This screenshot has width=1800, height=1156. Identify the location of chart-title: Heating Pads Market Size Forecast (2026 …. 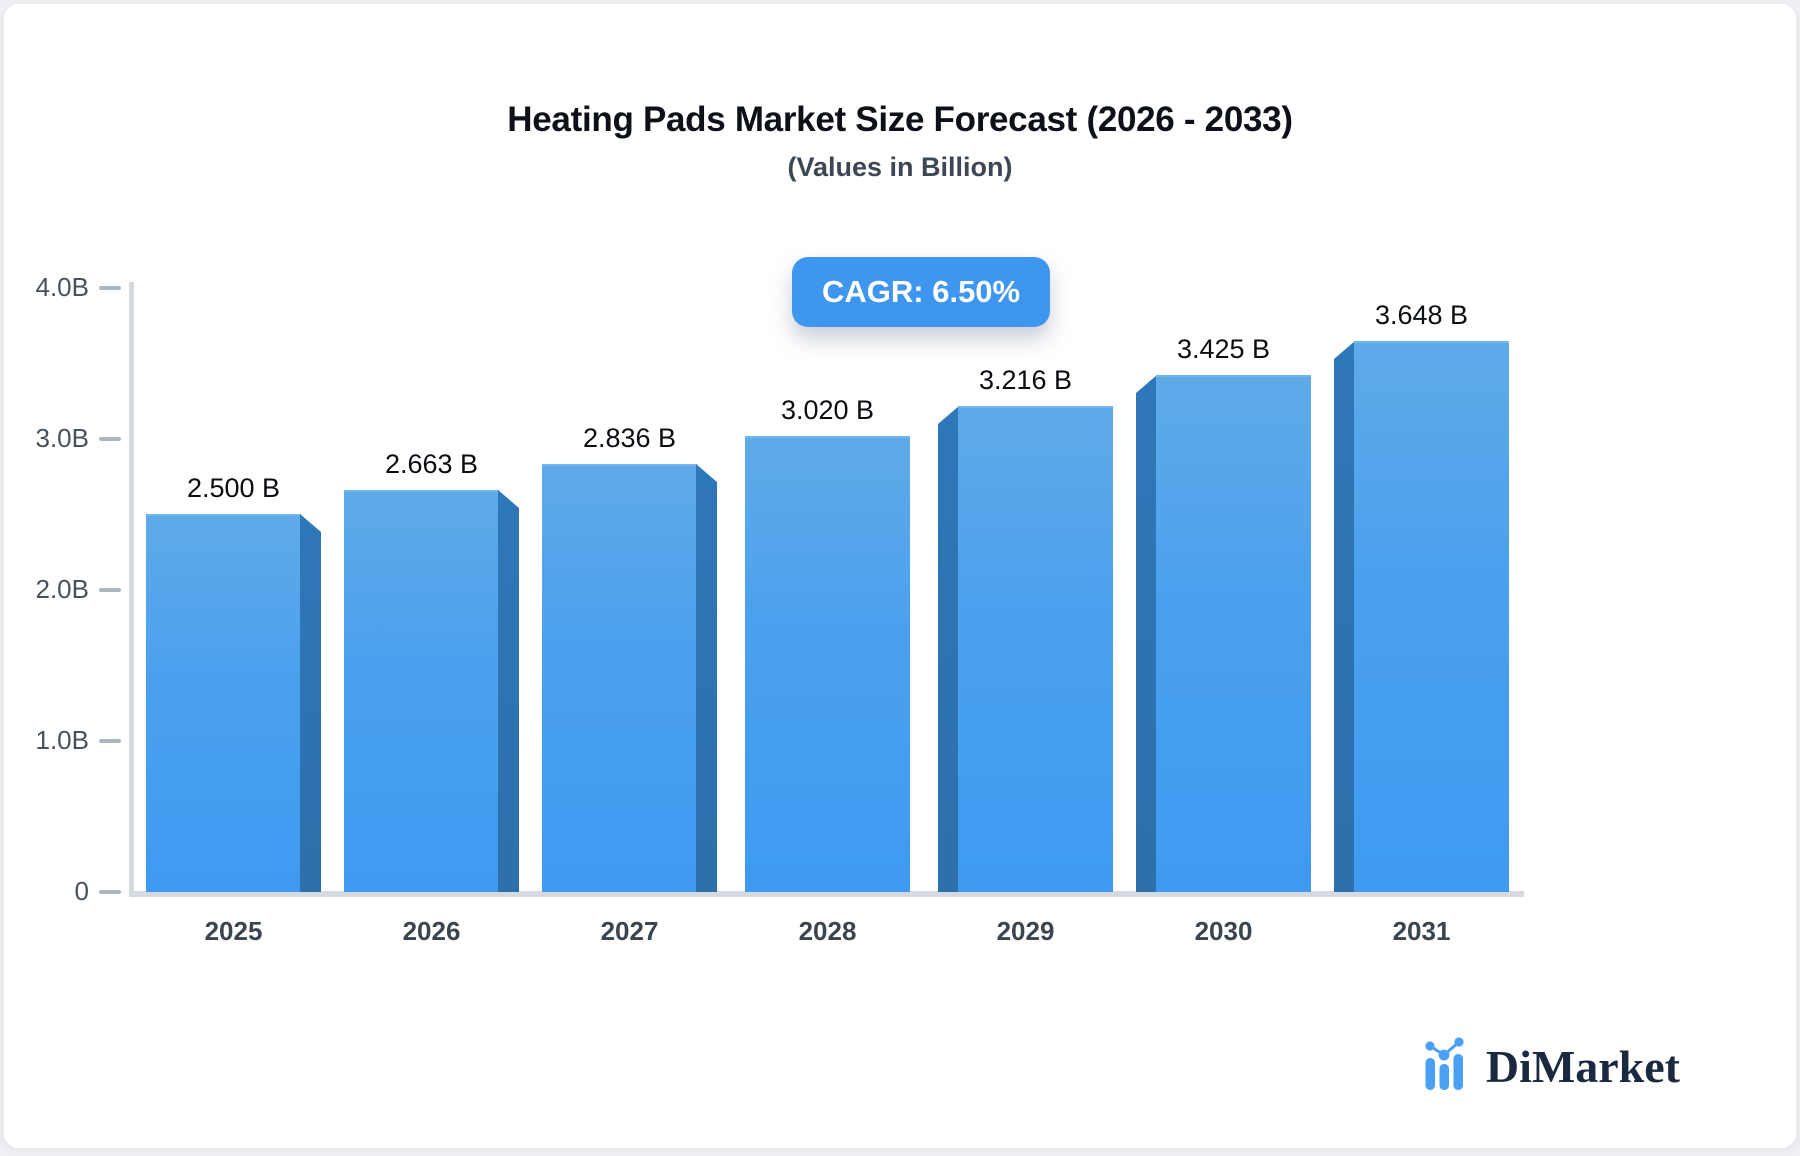
(900, 119).